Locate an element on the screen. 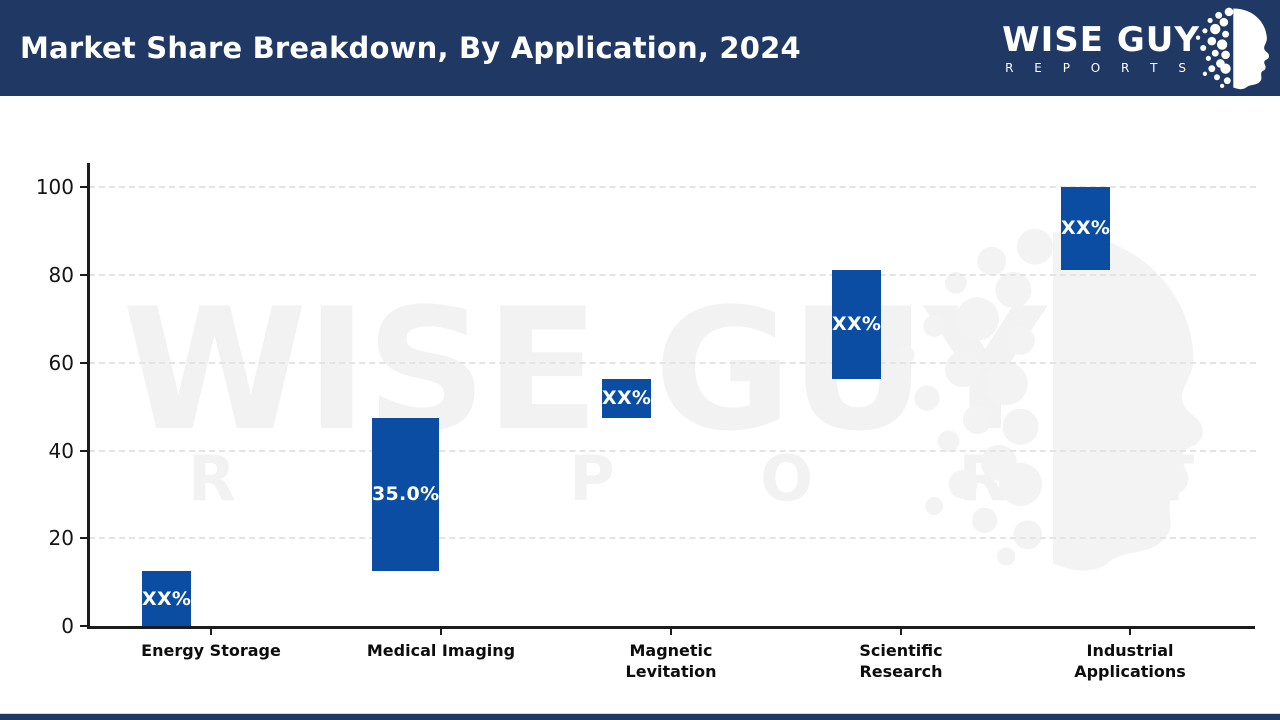 The height and width of the screenshot is (720, 1280). y-tick-label: 60 is located at coordinates (61, 362).